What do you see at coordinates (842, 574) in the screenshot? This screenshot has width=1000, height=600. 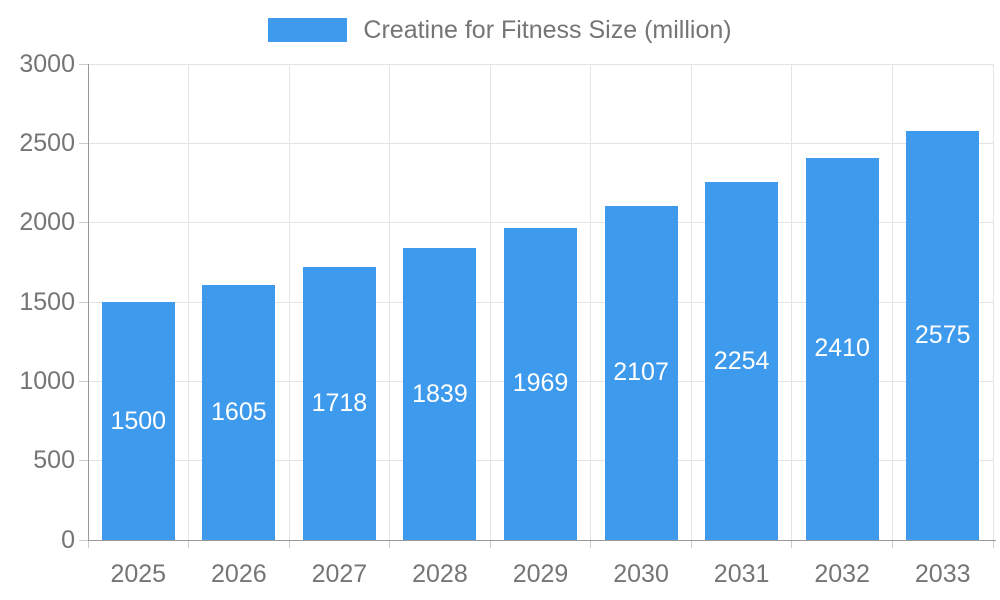 I see `x-axis-tick-label: 2032` at bounding box center [842, 574].